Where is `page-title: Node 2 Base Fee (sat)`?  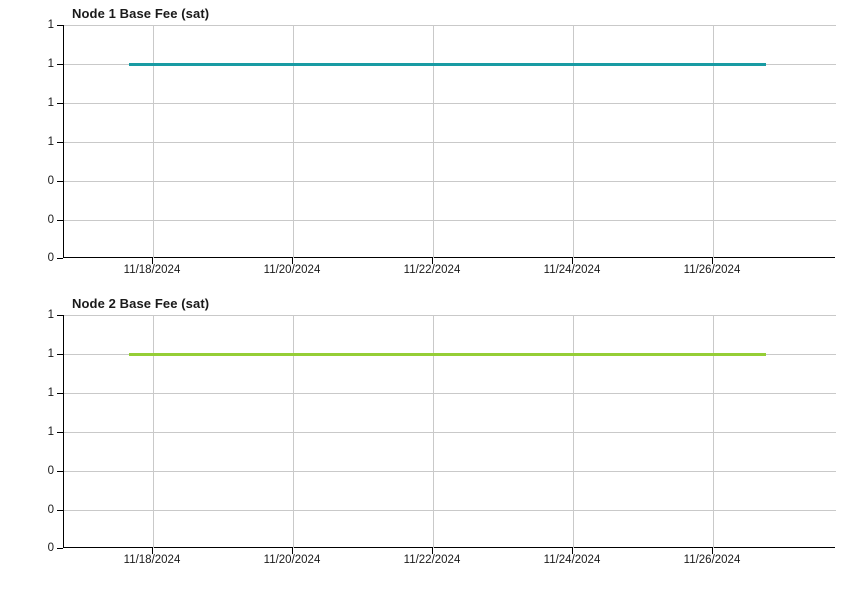 page-title: Node 2 Base Fee (sat) is located at coordinates (141, 303).